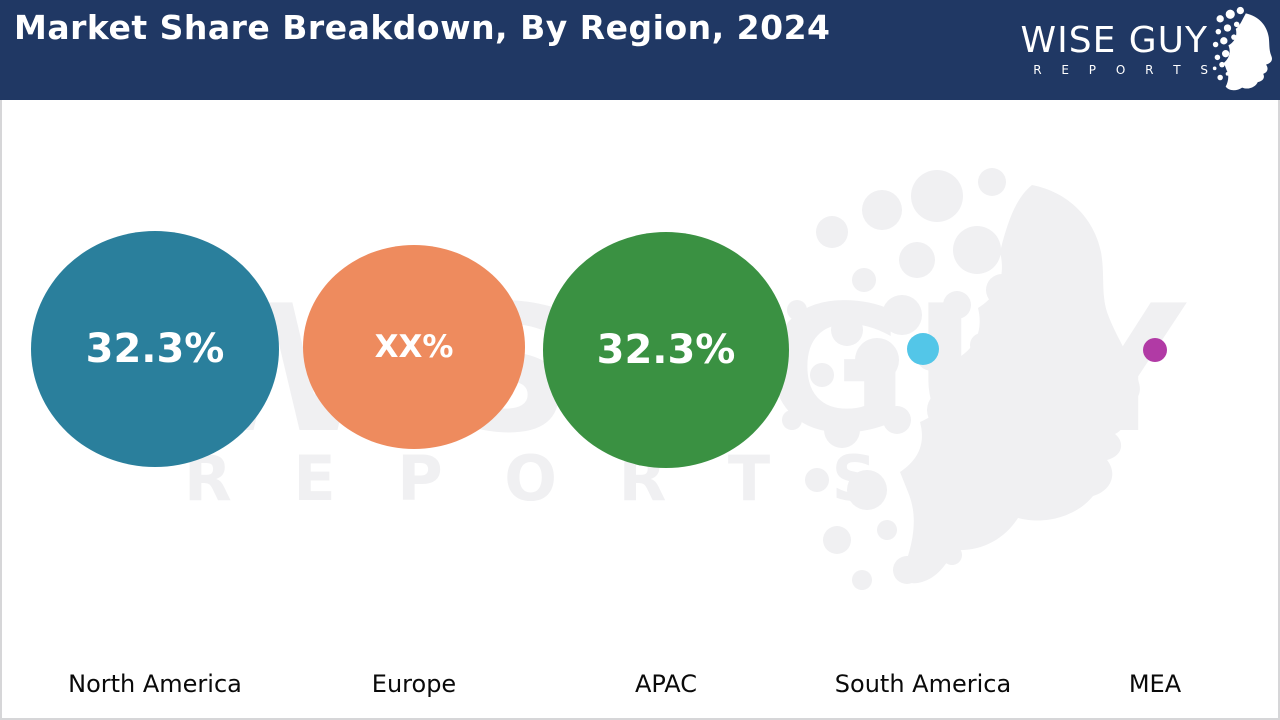 Image resolution: width=1280 pixels, height=720 pixels. What do you see at coordinates (1124, 70) in the screenshot?
I see `logo-subtitle: R E P O R T S` at bounding box center [1124, 70].